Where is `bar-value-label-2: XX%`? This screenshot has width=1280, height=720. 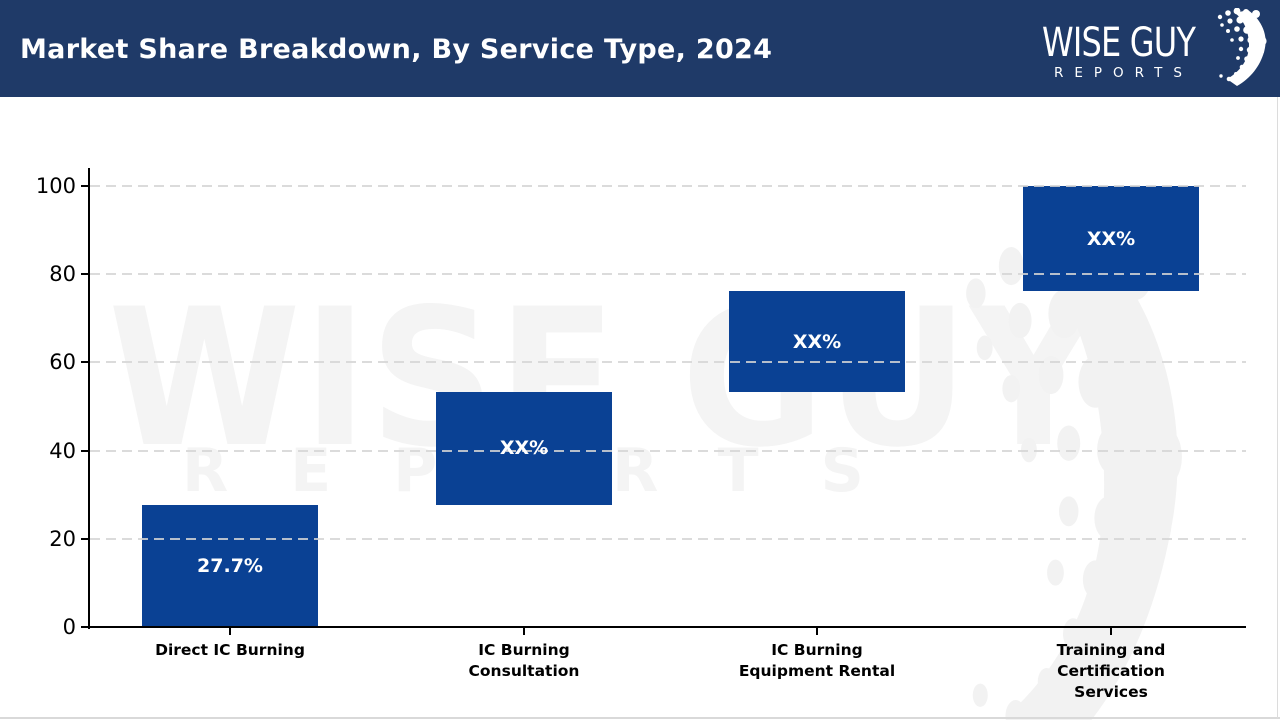 bar-value-label-2: XX% is located at coordinates (524, 448).